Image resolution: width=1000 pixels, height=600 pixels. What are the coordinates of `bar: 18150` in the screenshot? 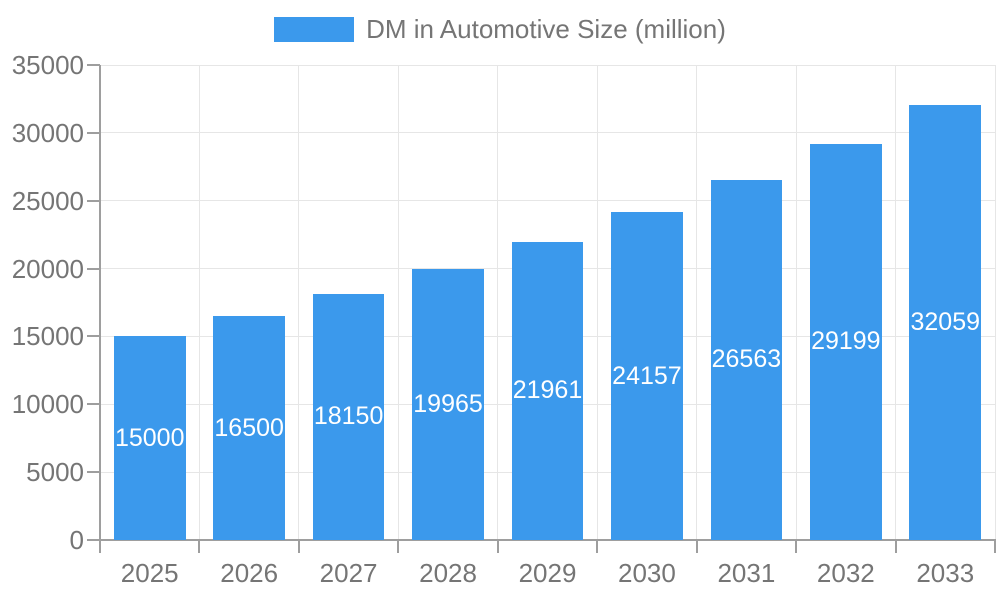 It's located at (348, 416).